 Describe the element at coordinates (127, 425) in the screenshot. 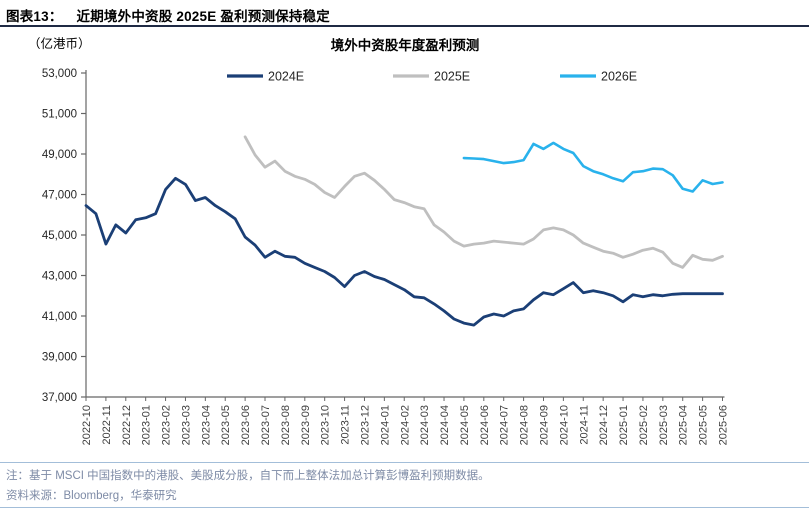

I see `x-tick-label: 2022-12` at that location.